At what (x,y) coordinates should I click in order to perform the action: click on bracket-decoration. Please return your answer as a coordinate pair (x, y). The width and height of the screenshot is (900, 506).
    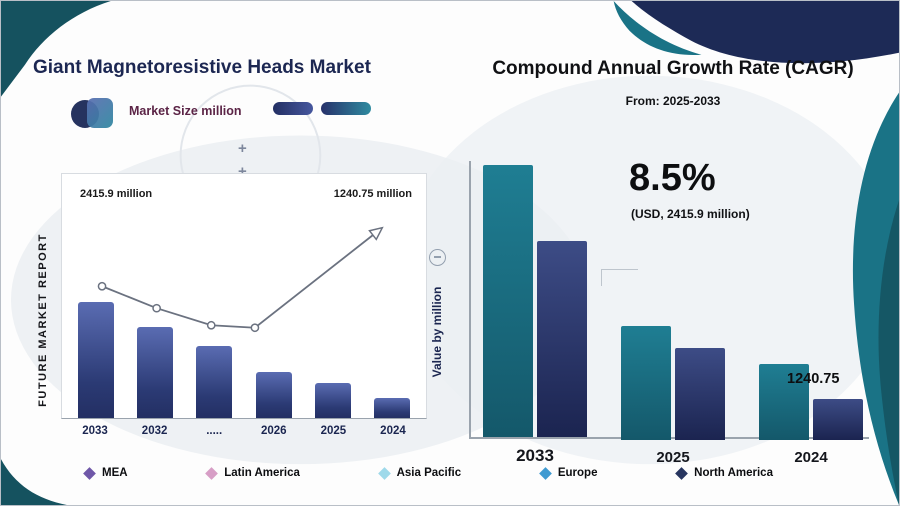
    Looking at the image, I should click on (619, 277).